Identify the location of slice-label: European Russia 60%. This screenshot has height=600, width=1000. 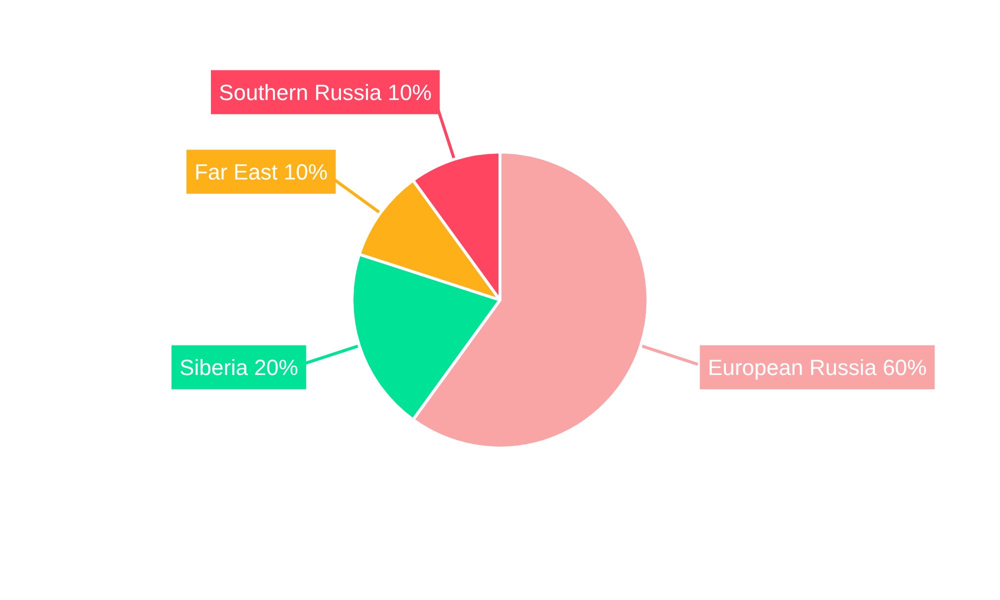
(817, 367).